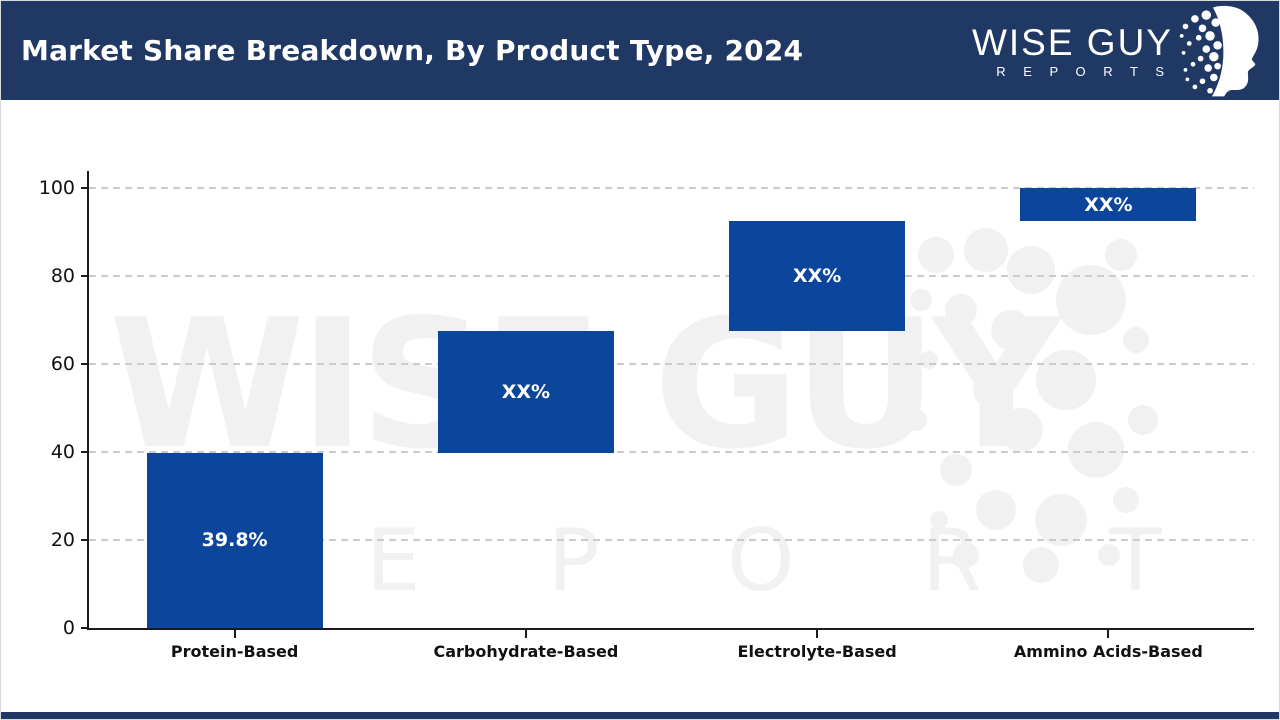  Describe the element at coordinates (1108, 651) in the screenshot. I see `x-category-label: Ammino Acids-Based` at that location.